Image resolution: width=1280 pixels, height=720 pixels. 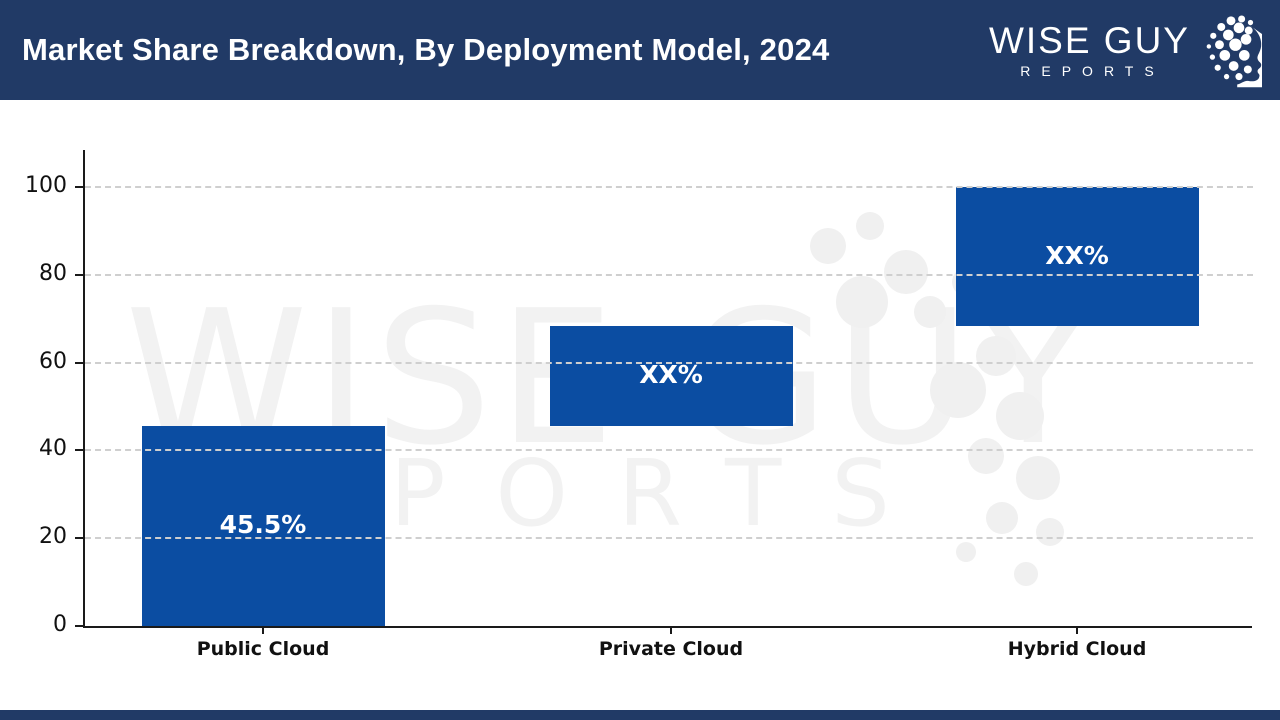 I want to click on logo-wordmark-line1: WISE GUY, so click(x=1089, y=40).